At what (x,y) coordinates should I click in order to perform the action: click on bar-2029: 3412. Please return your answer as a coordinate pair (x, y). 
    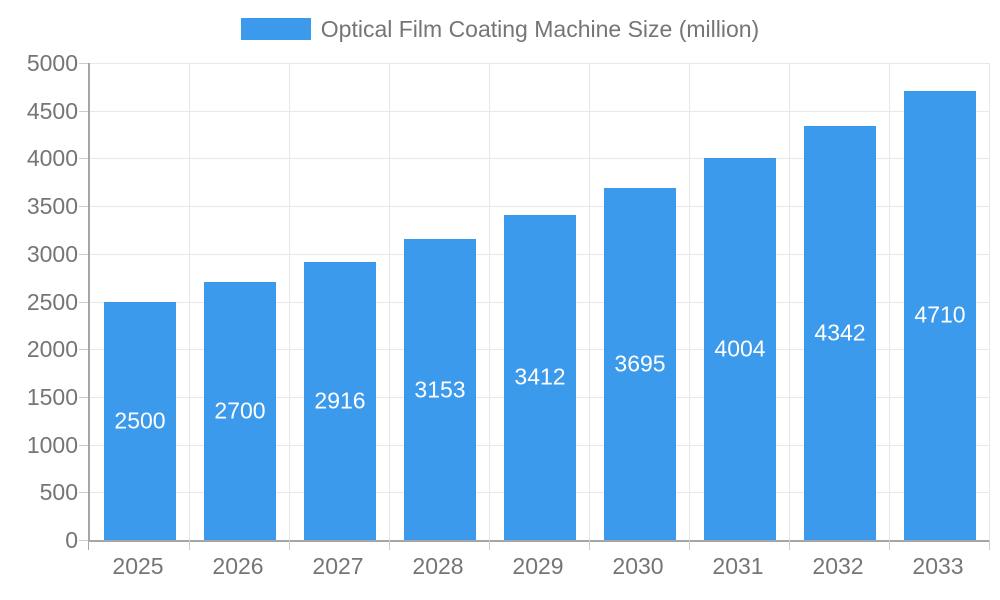
    Looking at the image, I should click on (540, 377).